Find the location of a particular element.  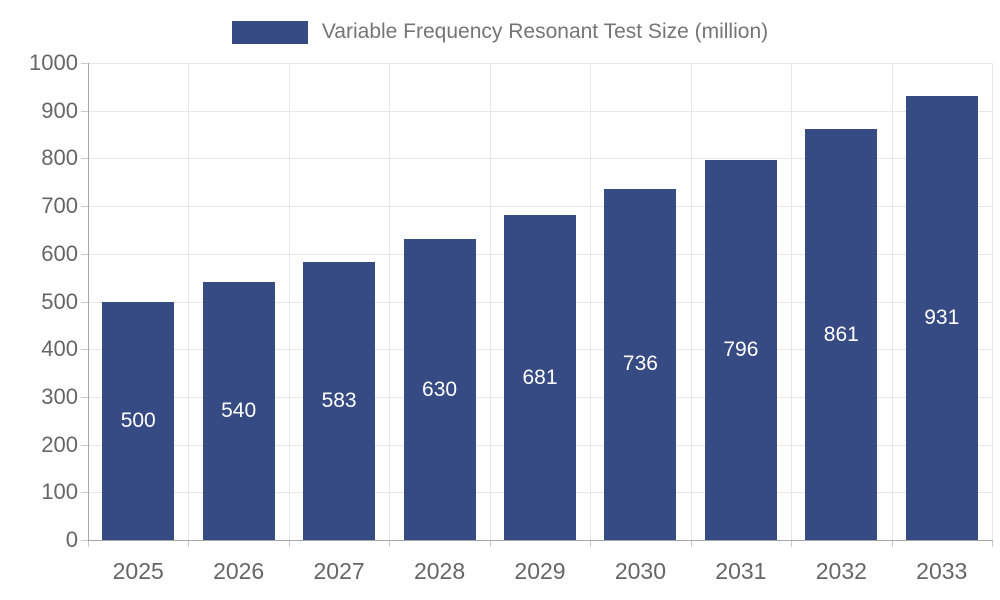

bar-value-label: 736 is located at coordinates (640, 364).